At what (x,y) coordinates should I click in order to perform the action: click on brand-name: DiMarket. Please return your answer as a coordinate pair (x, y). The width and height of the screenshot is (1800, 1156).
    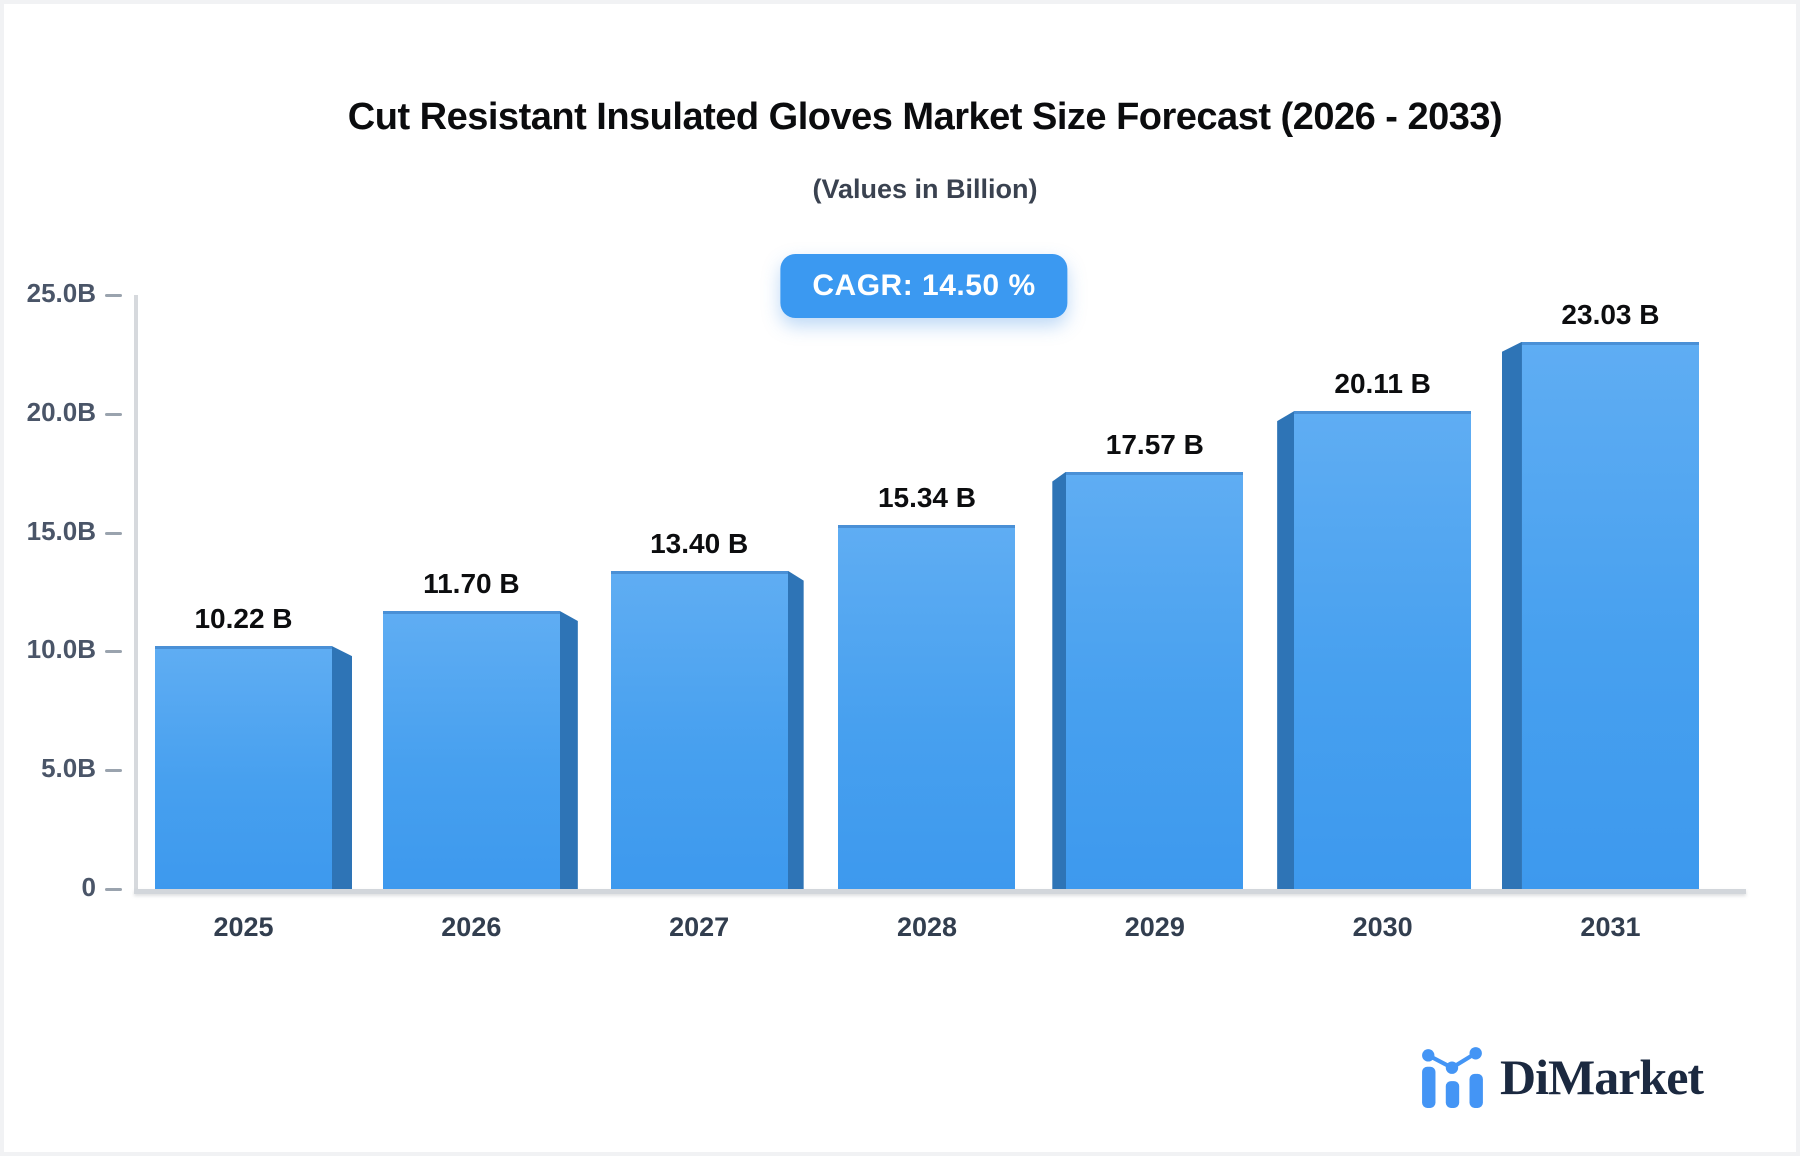
    Looking at the image, I should click on (1602, 1077).